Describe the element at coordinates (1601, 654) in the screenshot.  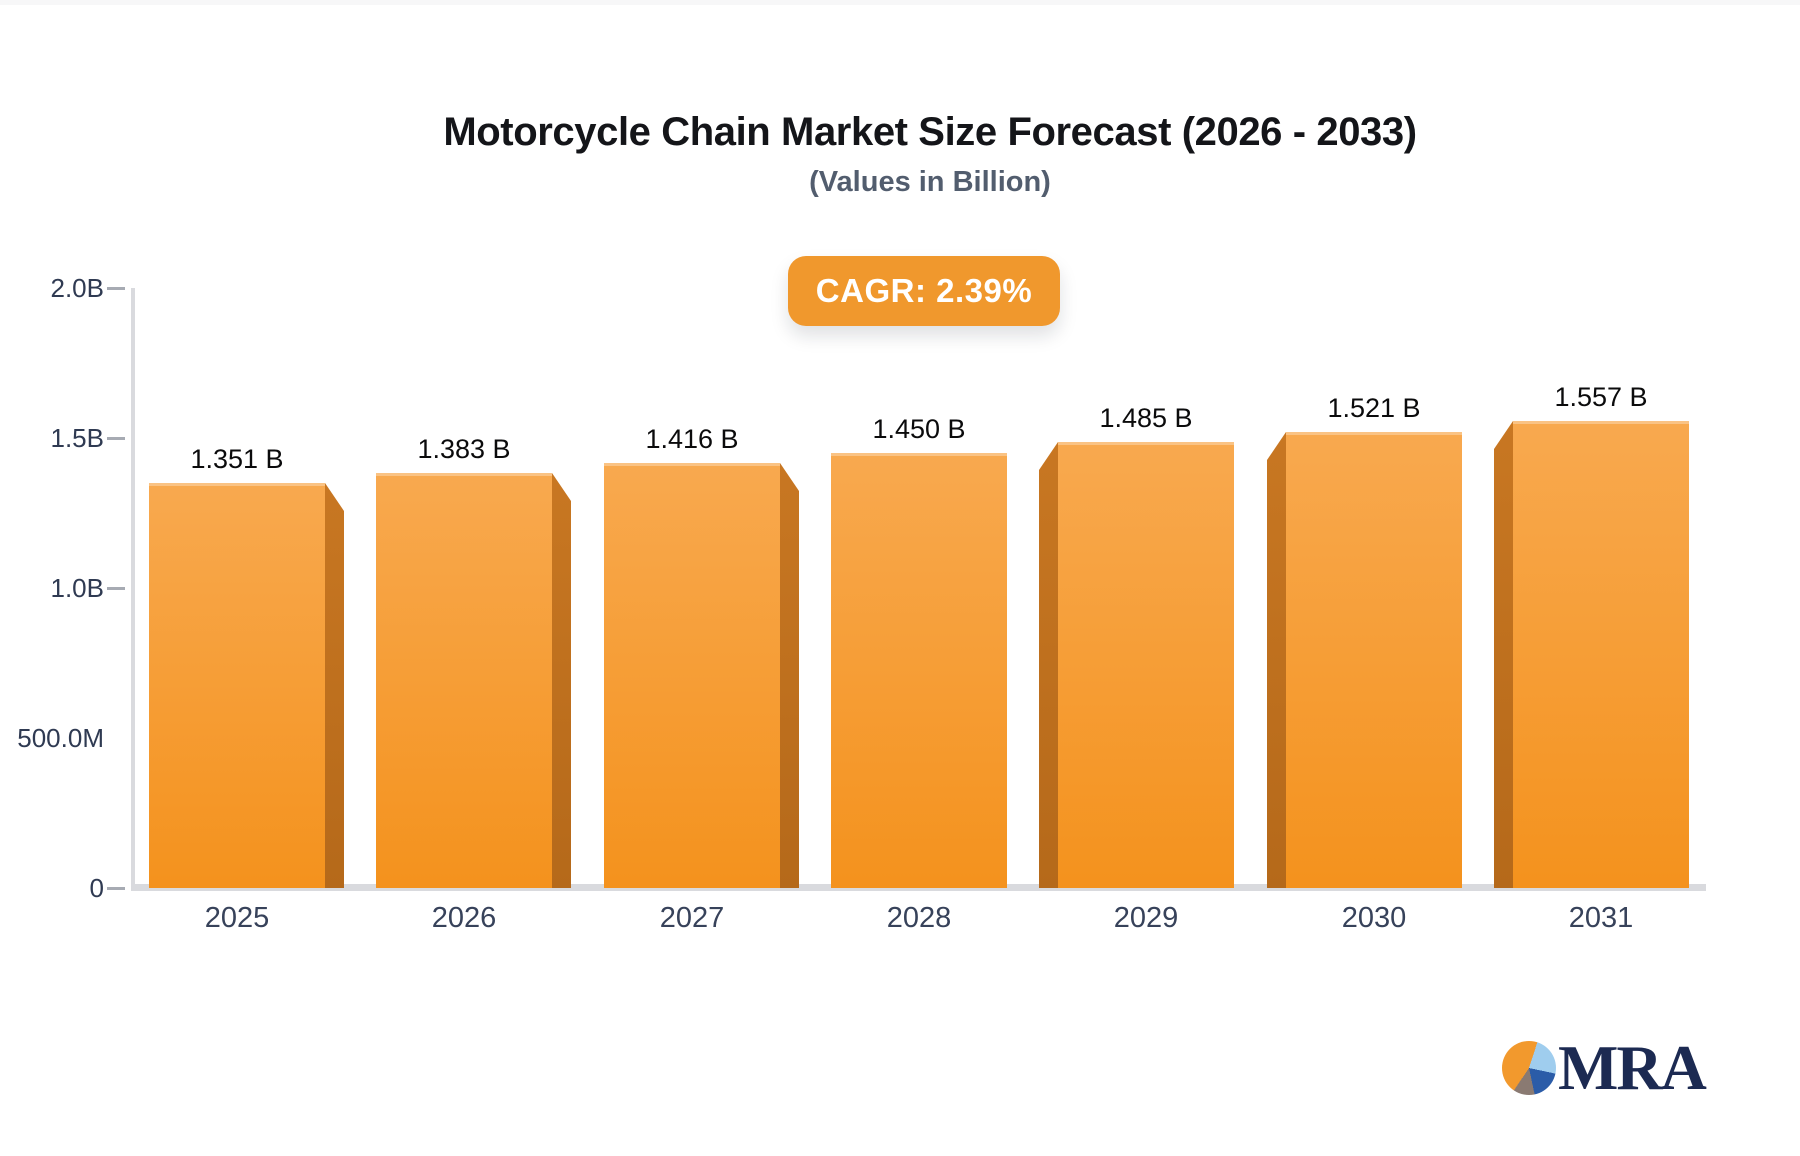
I see `bar-2031` at that location.